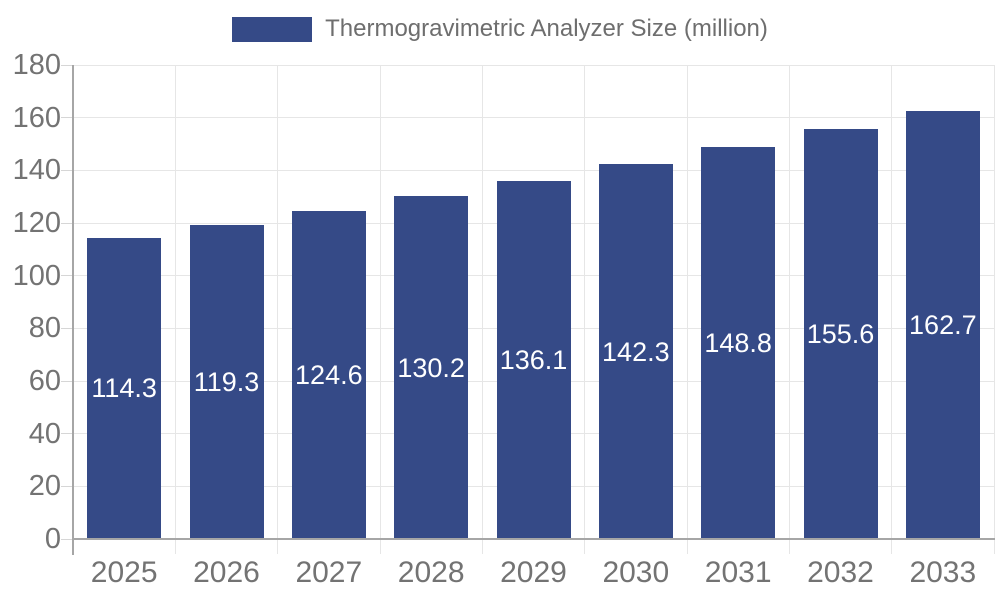 This screenshot has height=600, width=1000. What do you see at coordinates (738, 572) in the screenshot?
I see `x-tick-label: 2031` at bounding box center [738, 572].